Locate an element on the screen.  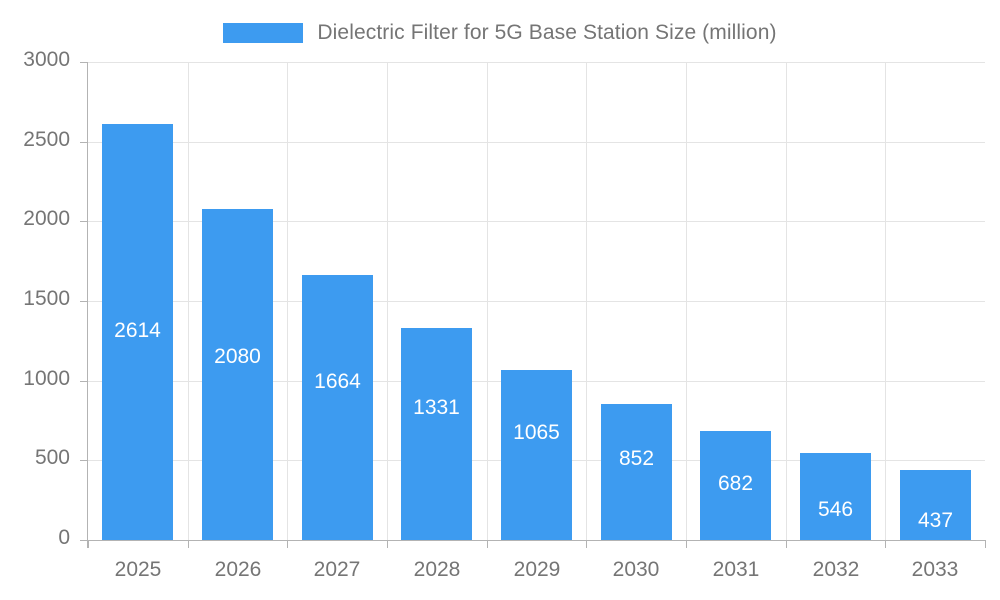
y-axis-label: 2500 is located at coordinates (46, 139).